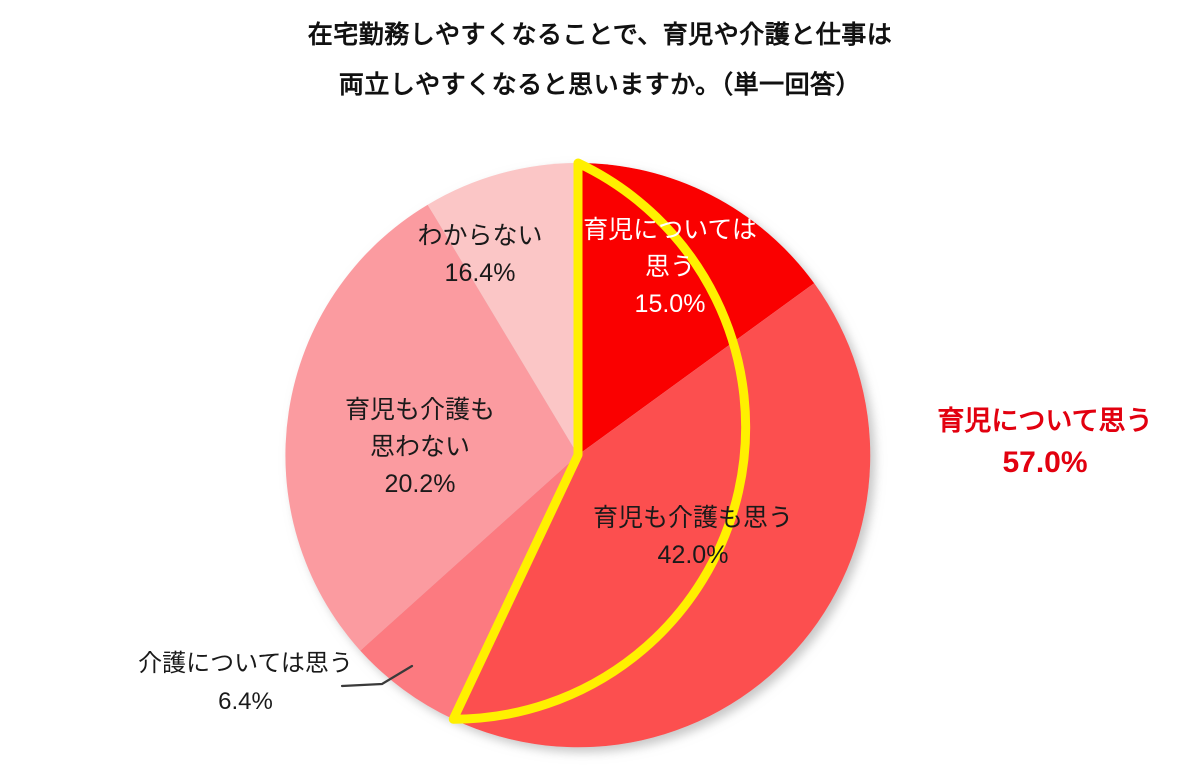 The height and width of the screenshot is (775, 1200). Describe the element at coordinates (1045, 462) in the screenshot. I see `highlight-annotation-value: 57.0%` at that location.